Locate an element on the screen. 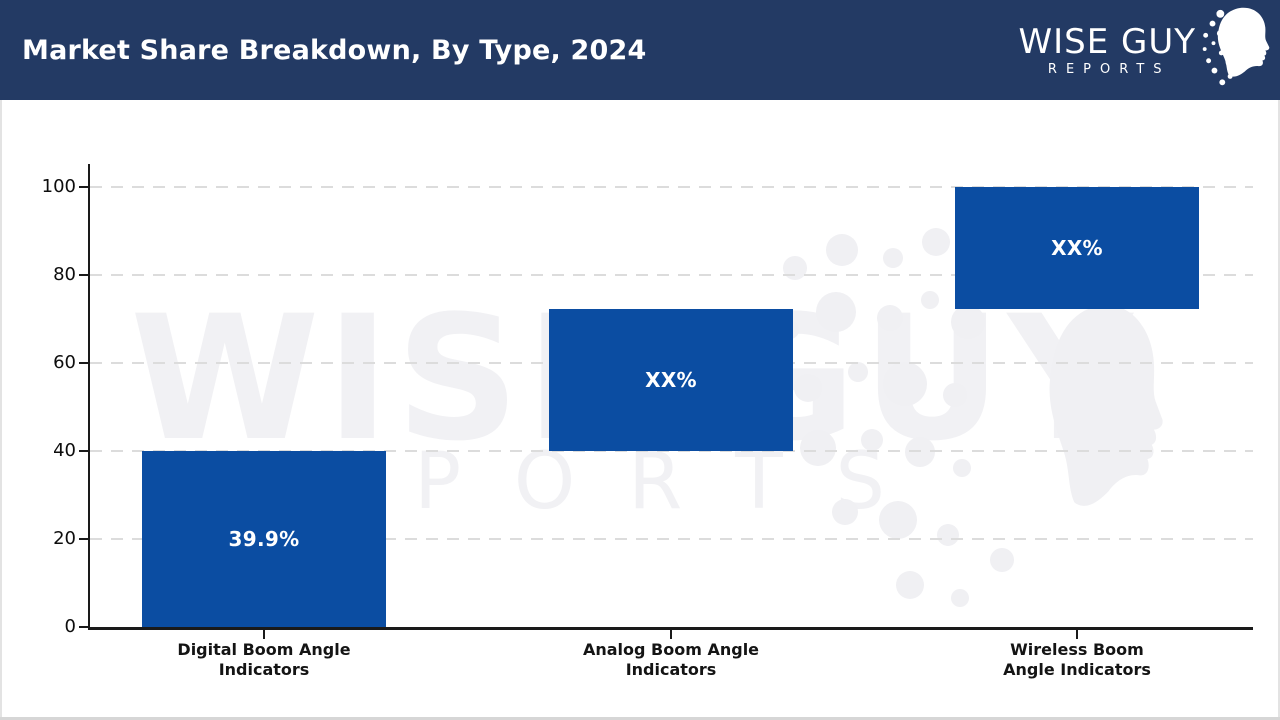  y-tick-label-100: 100 is located at coordinates (58, 186).